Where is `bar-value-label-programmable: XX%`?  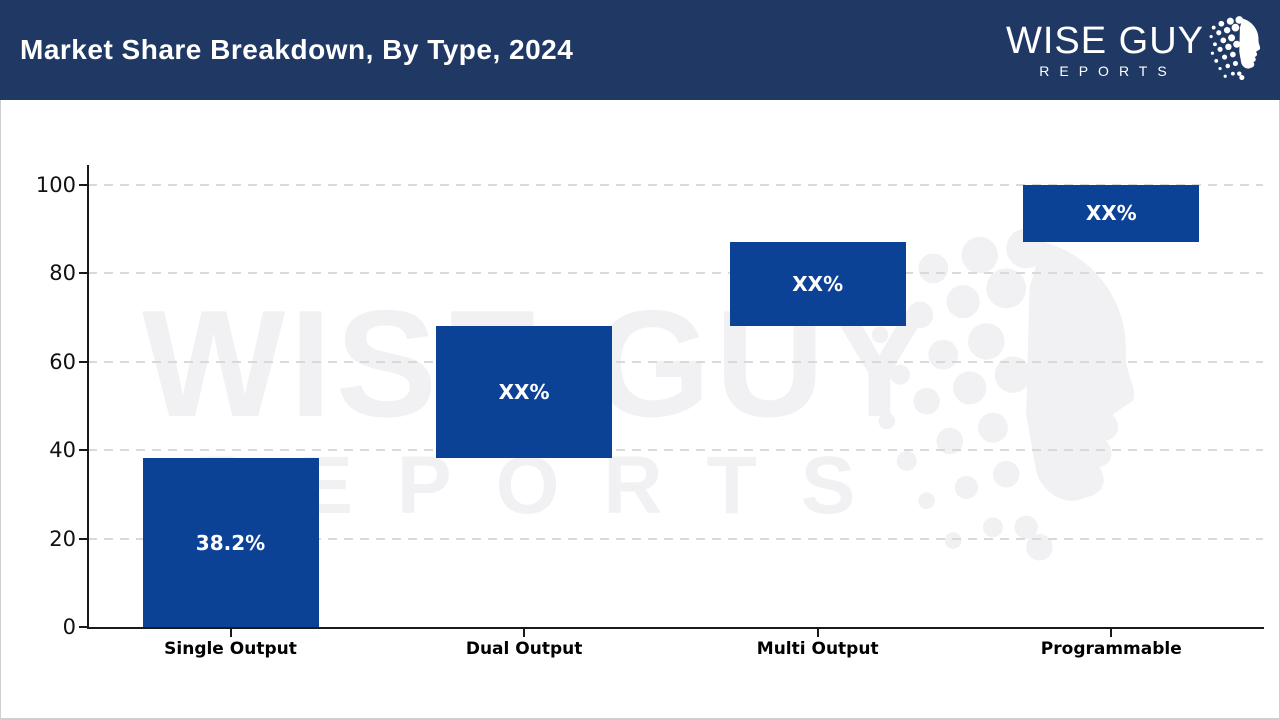 bar-value-label-programmable: XX% is located at coordinates (1111, 213).